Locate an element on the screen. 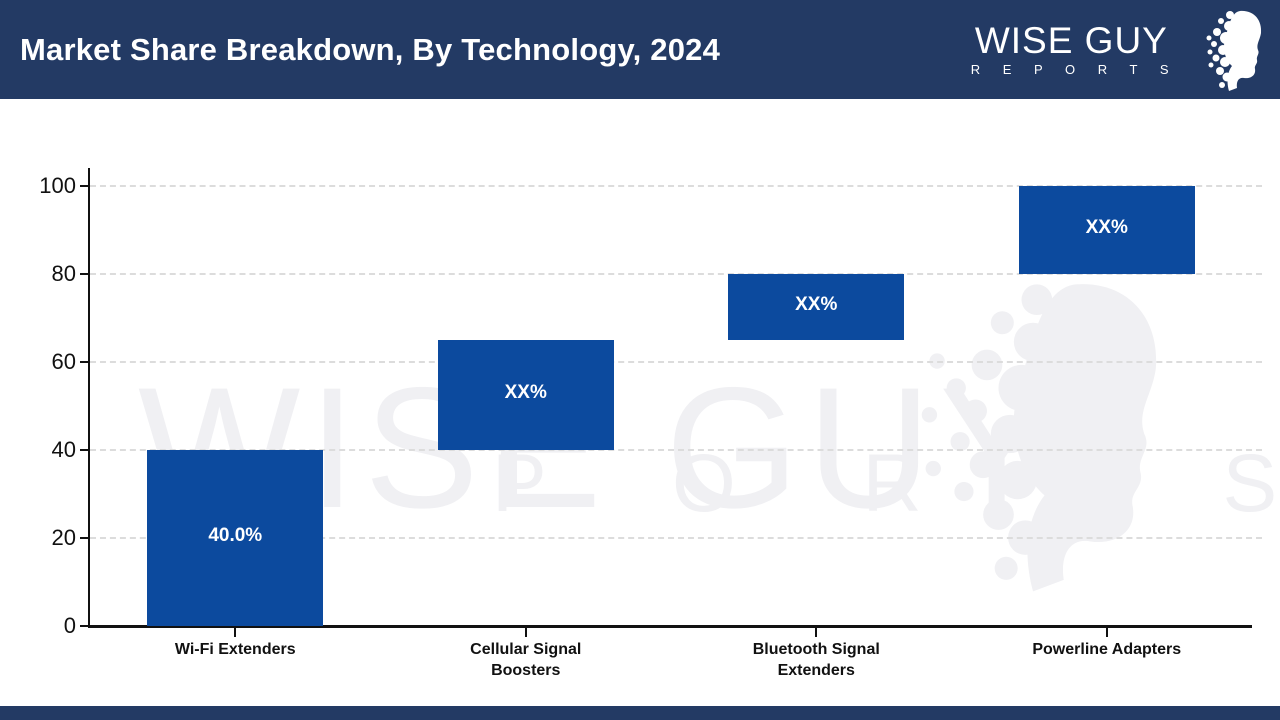 This screenshot has height=720, width=1280. y-tick-label: 60 is located at coordinates (63, 361).